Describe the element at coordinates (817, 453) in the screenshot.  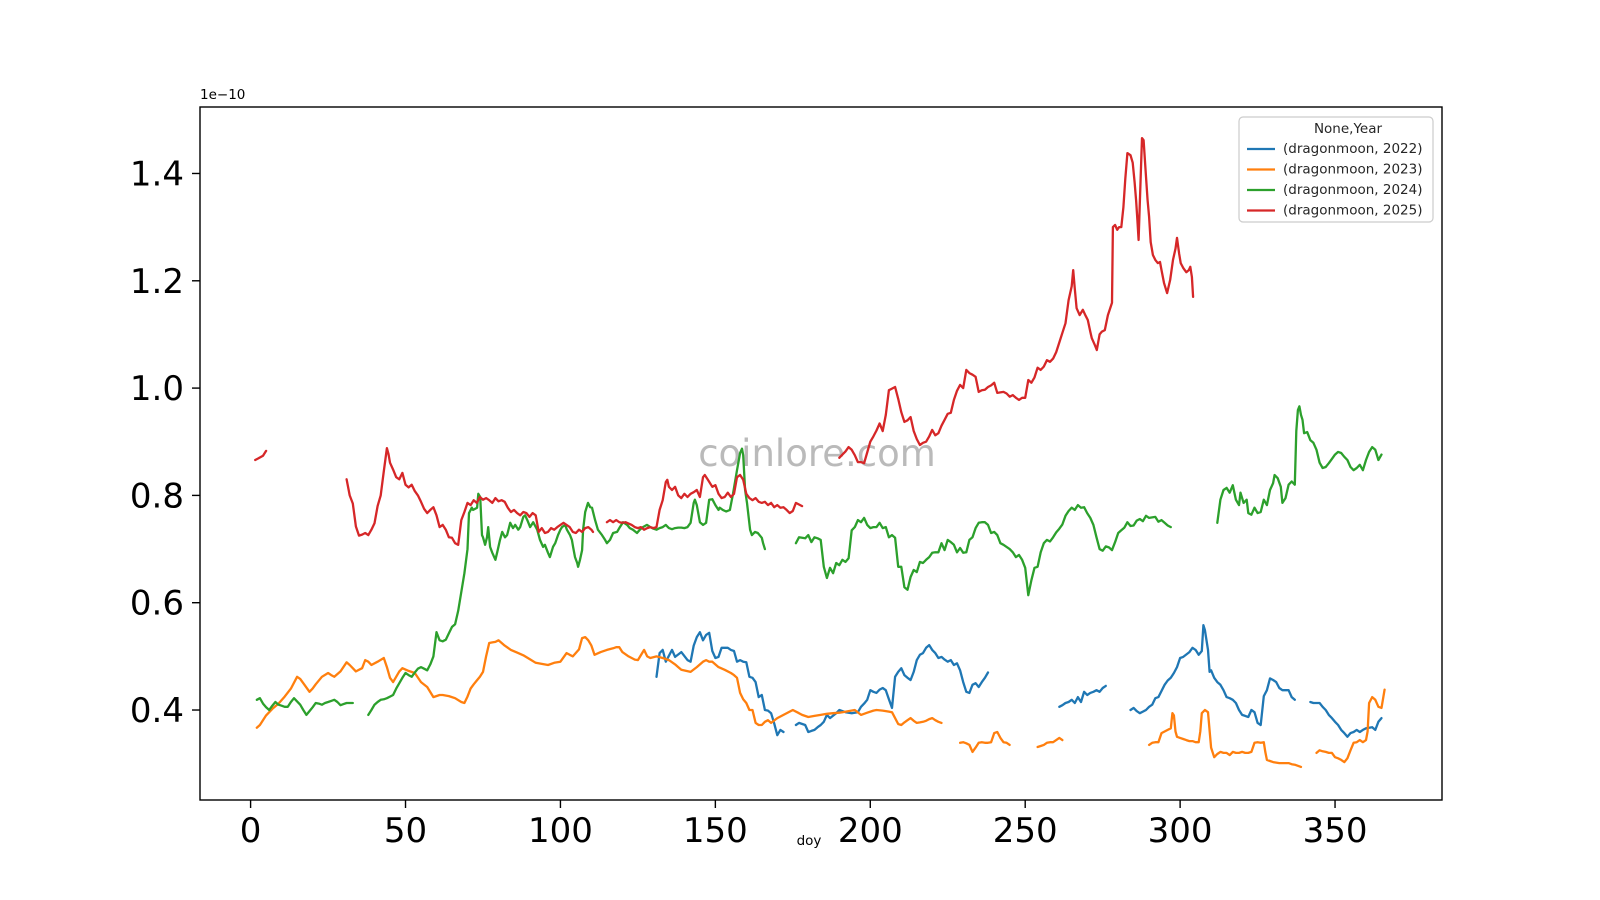
I see `watermark-text: coinlore.com` at that location.